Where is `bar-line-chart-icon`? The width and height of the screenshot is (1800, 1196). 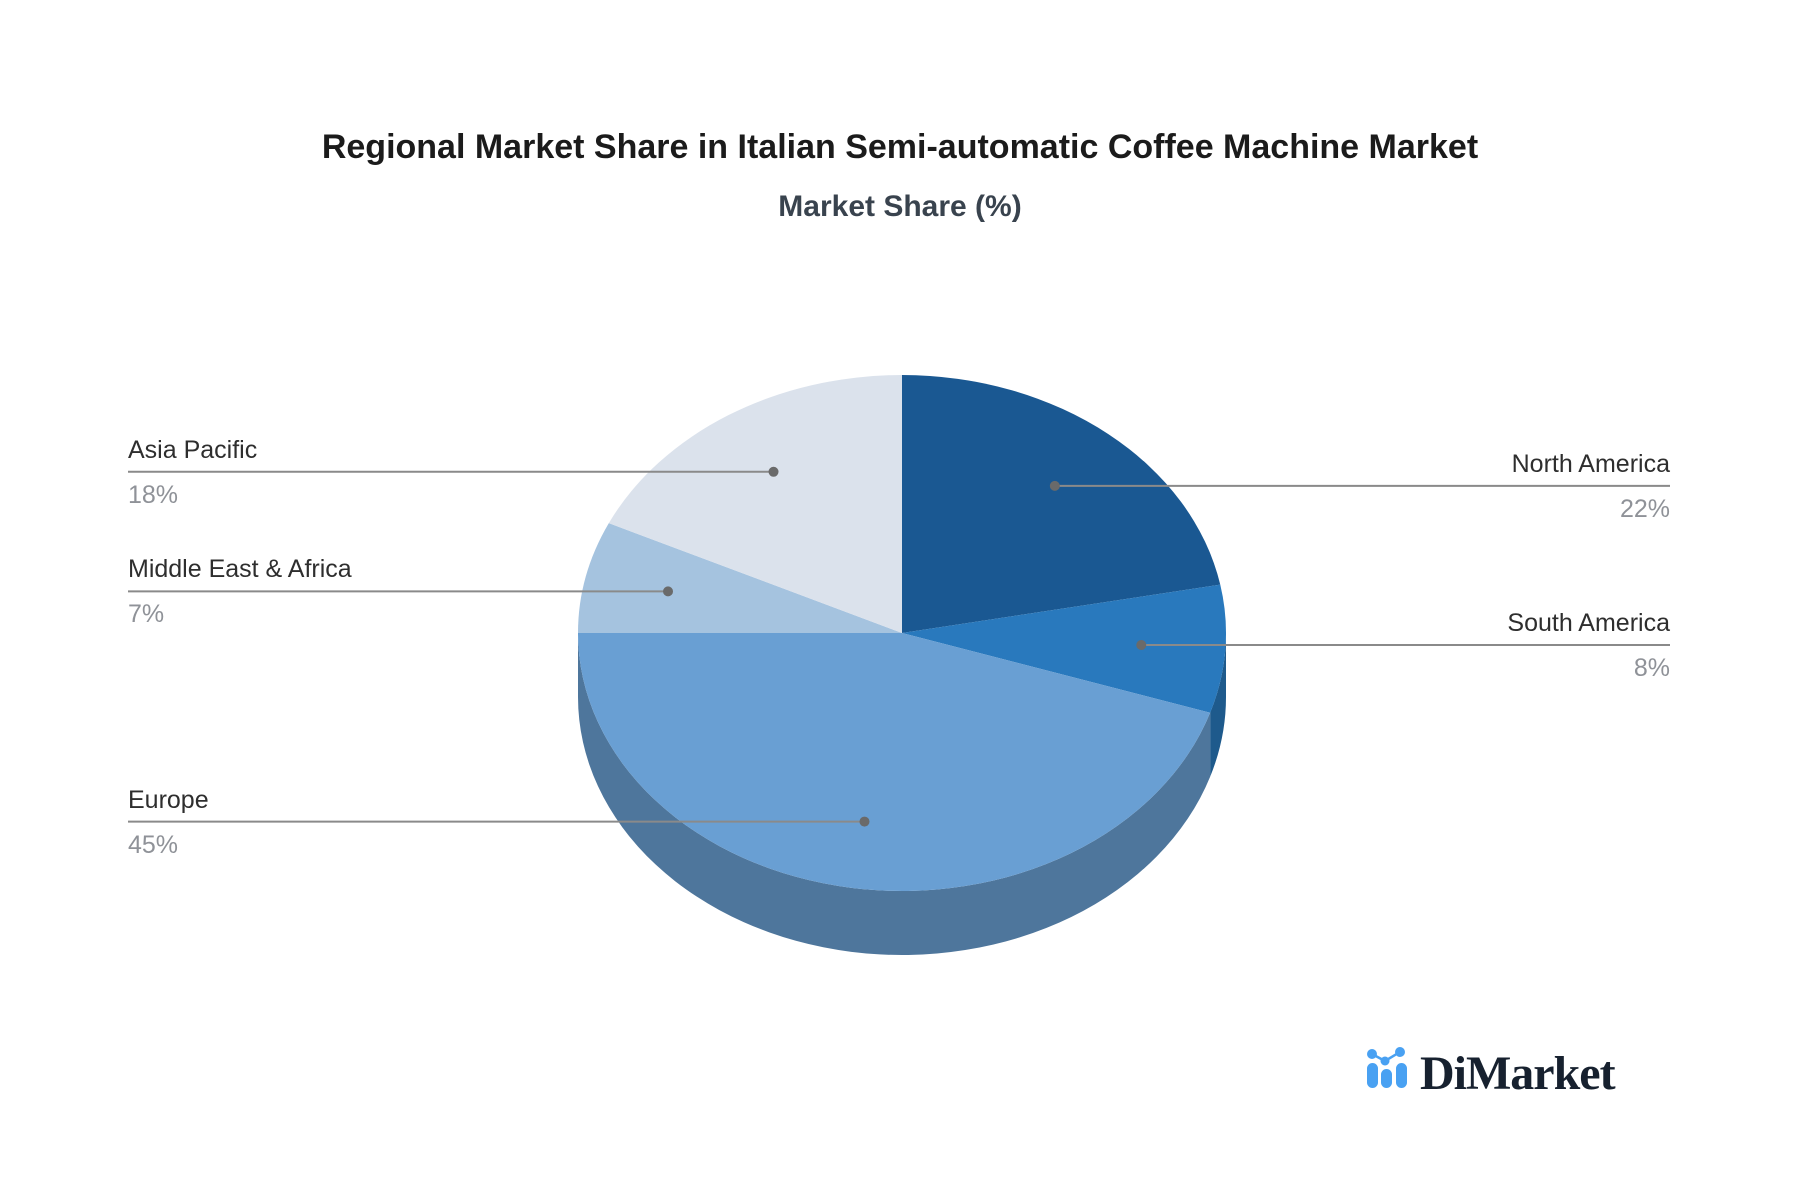 bar-line-chart-icon is located at coordinates (1387, 1067).